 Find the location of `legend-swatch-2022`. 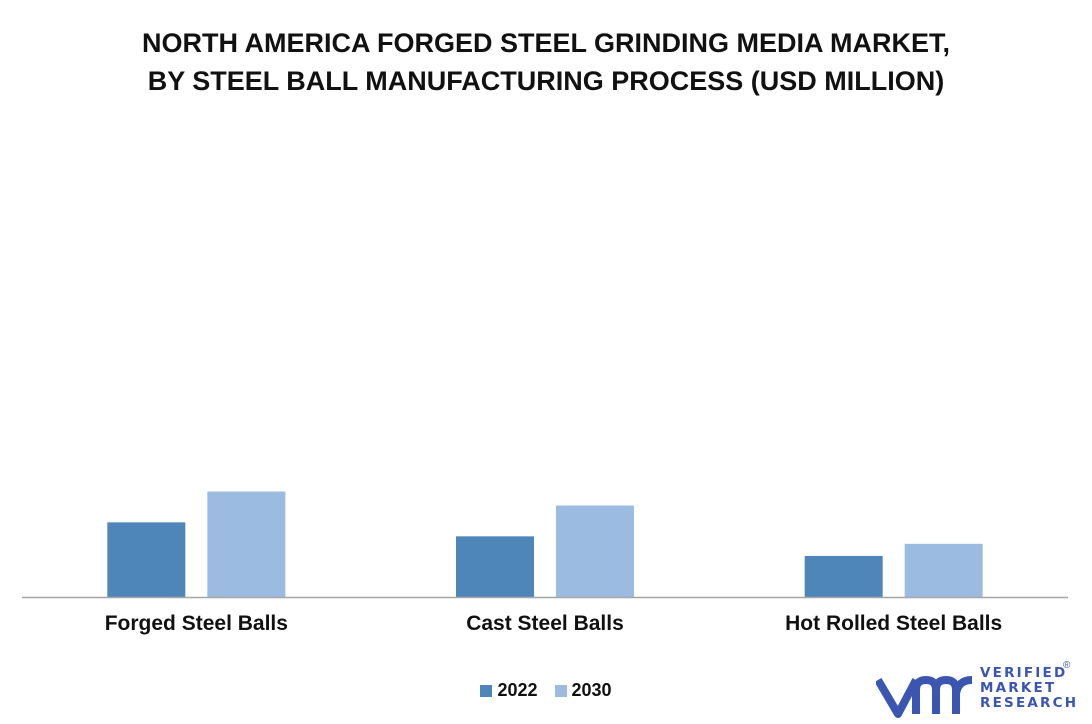

legend-swatch-2022 is located at coordinates (486, 690).